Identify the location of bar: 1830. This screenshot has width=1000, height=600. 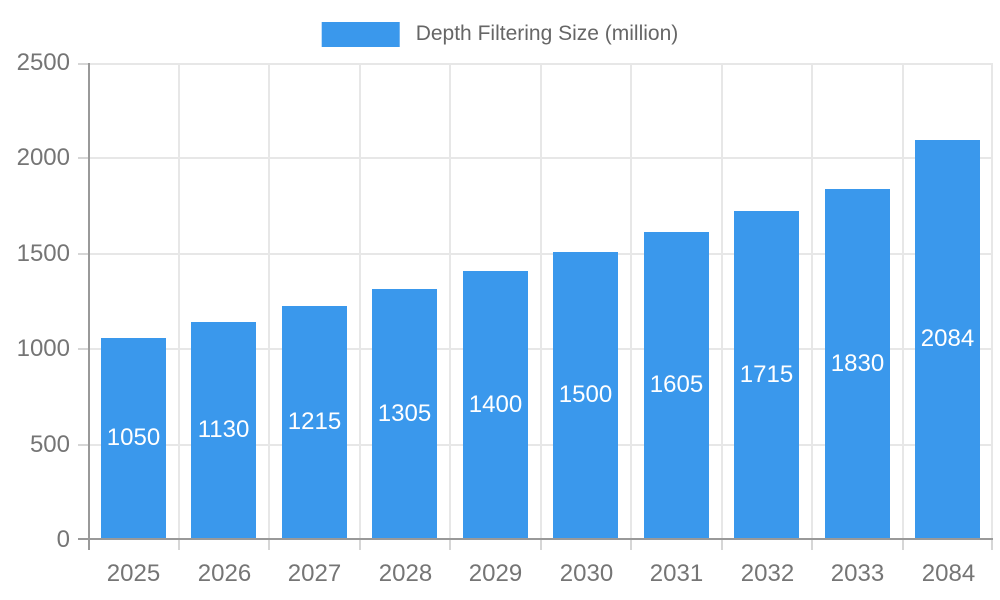
(857, 363).